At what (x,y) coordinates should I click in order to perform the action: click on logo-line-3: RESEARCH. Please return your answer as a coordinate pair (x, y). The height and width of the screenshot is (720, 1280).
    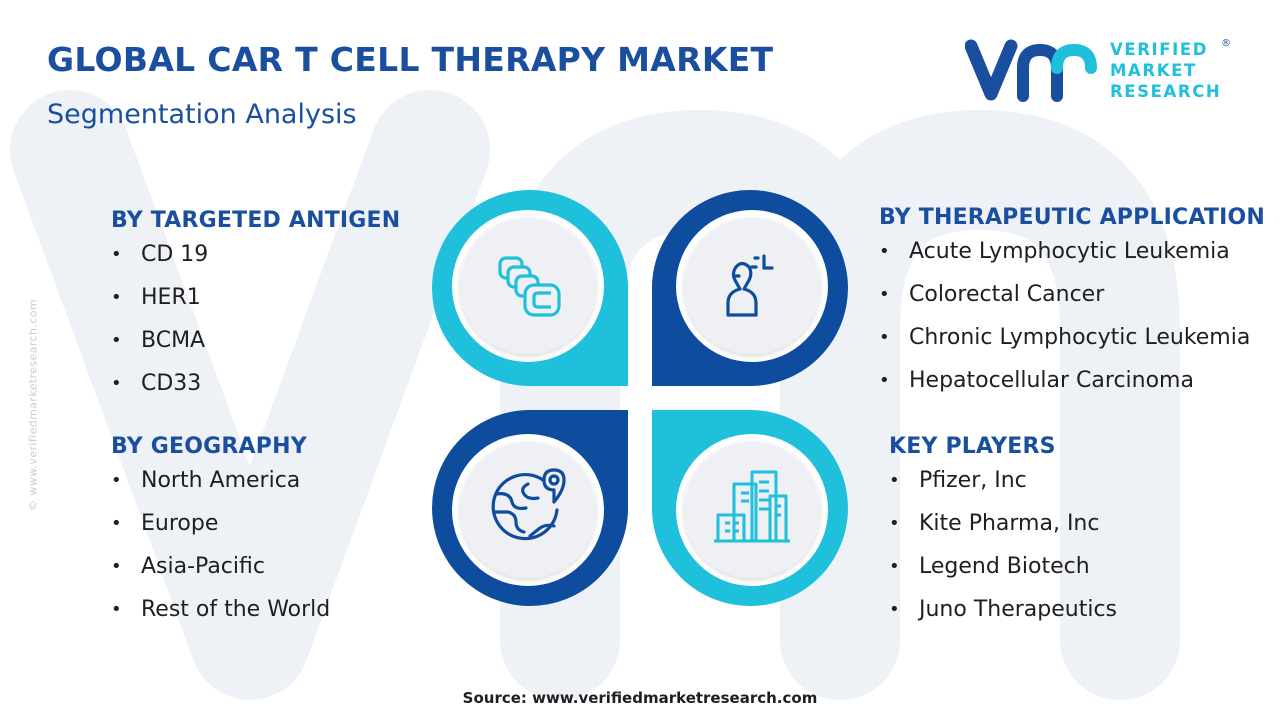
    Looking at the image, I should click on (1166, 91).